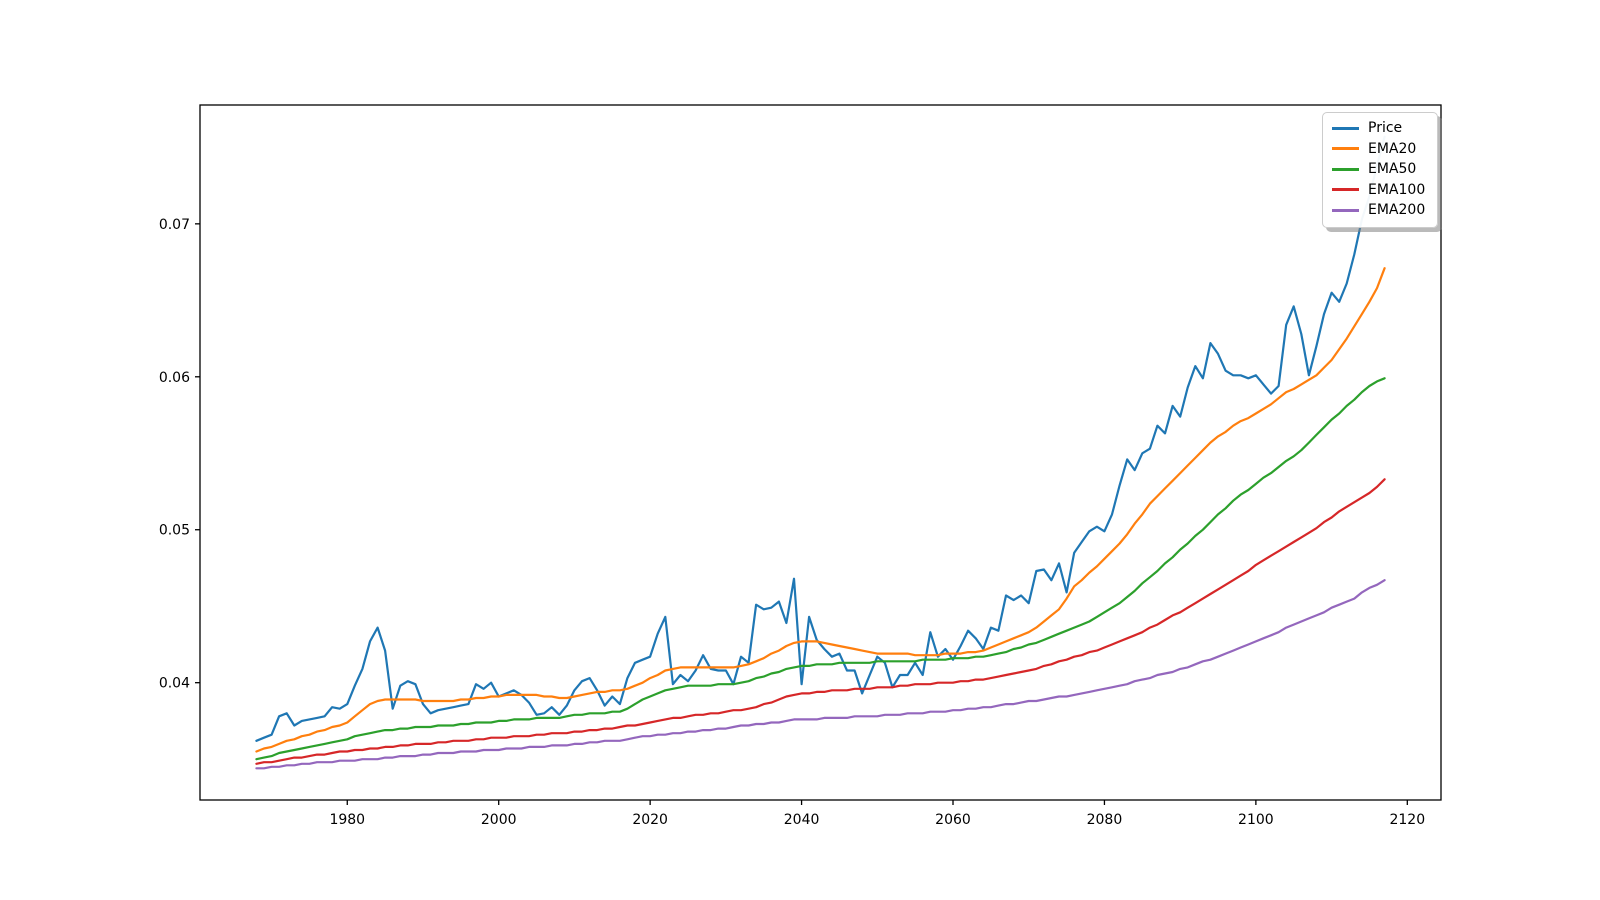 The image size is (1600, 900). Describe the element at coordinates (1392, 148) in the screenshot. I see `legend-label: EMA20` at that location.